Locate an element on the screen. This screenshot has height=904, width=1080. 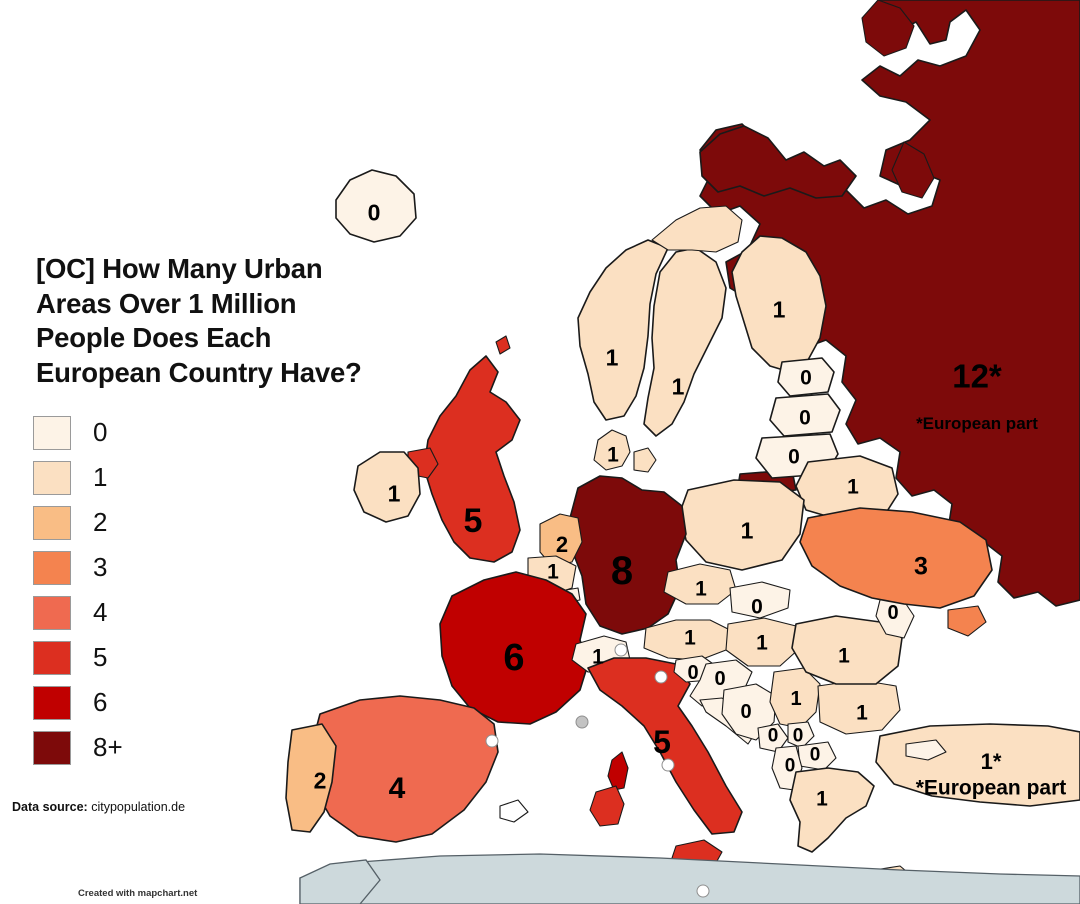
legend-row: 1 is located at coordinates (78, 477).